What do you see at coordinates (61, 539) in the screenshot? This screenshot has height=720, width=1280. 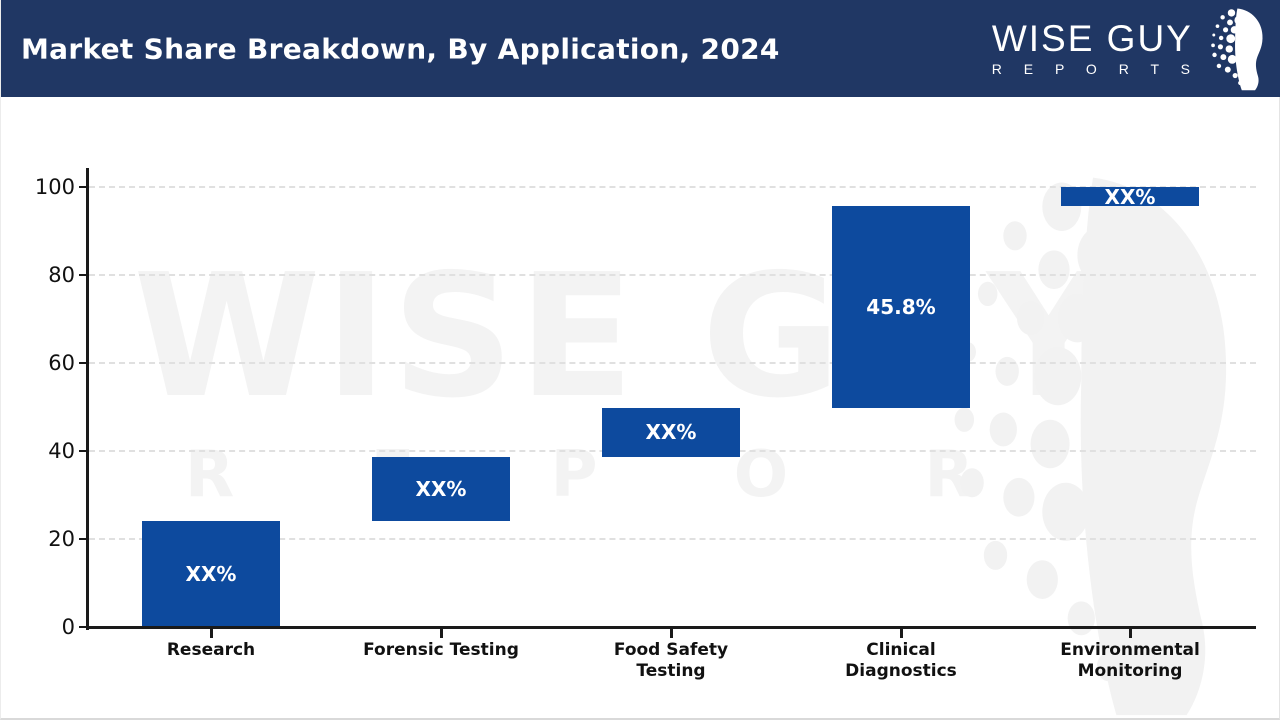 I see `y-tick-label: 20` at bounding box center [61, 539].